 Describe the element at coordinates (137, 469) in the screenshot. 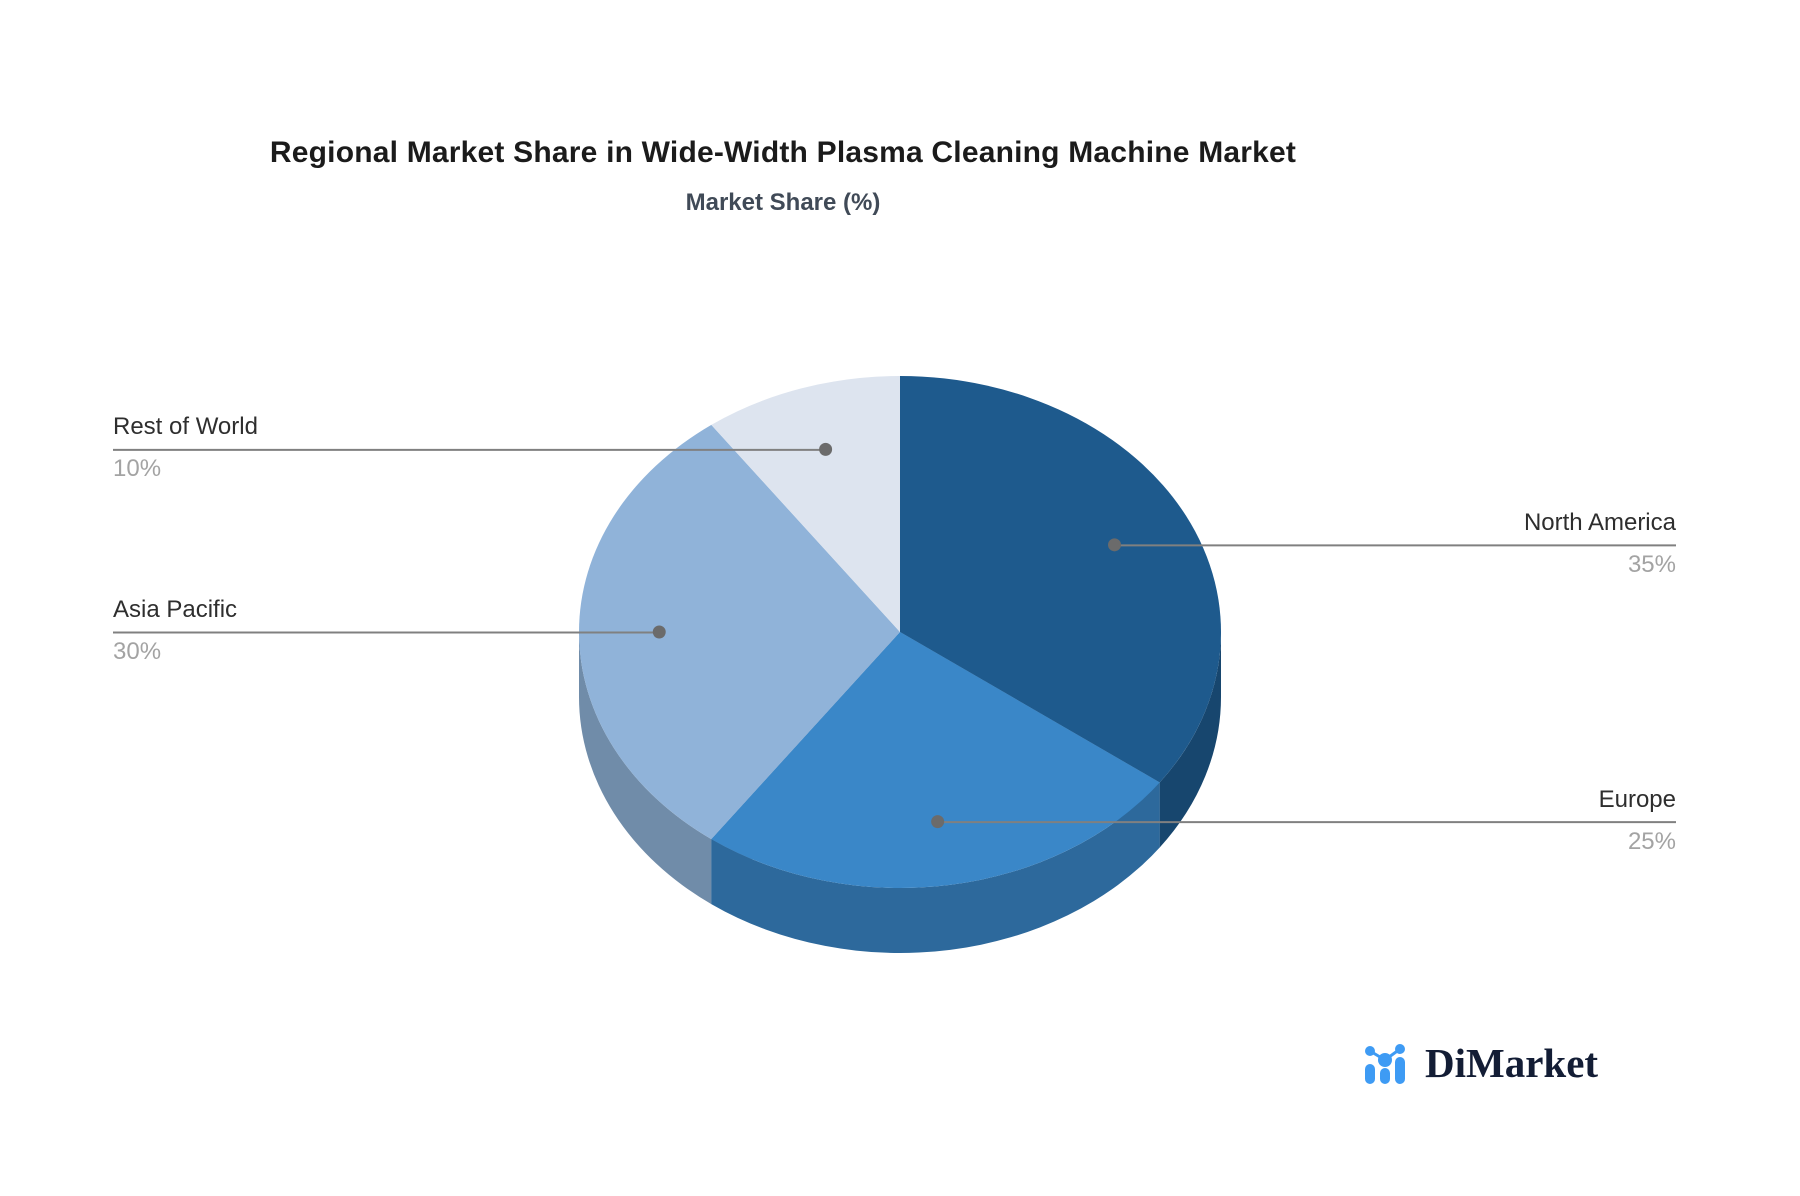

I see `slice-label-value: 10%` at that location.